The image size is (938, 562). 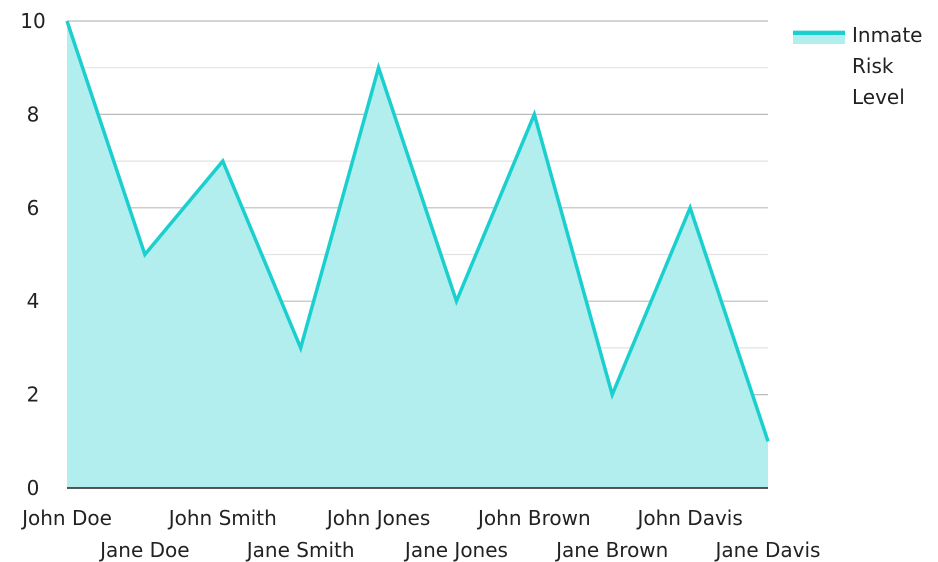 What do you see at coordinates (377, 518) in the screenshot?
I see `x-tick-label: John Jones` at bounding box center [377, 518].